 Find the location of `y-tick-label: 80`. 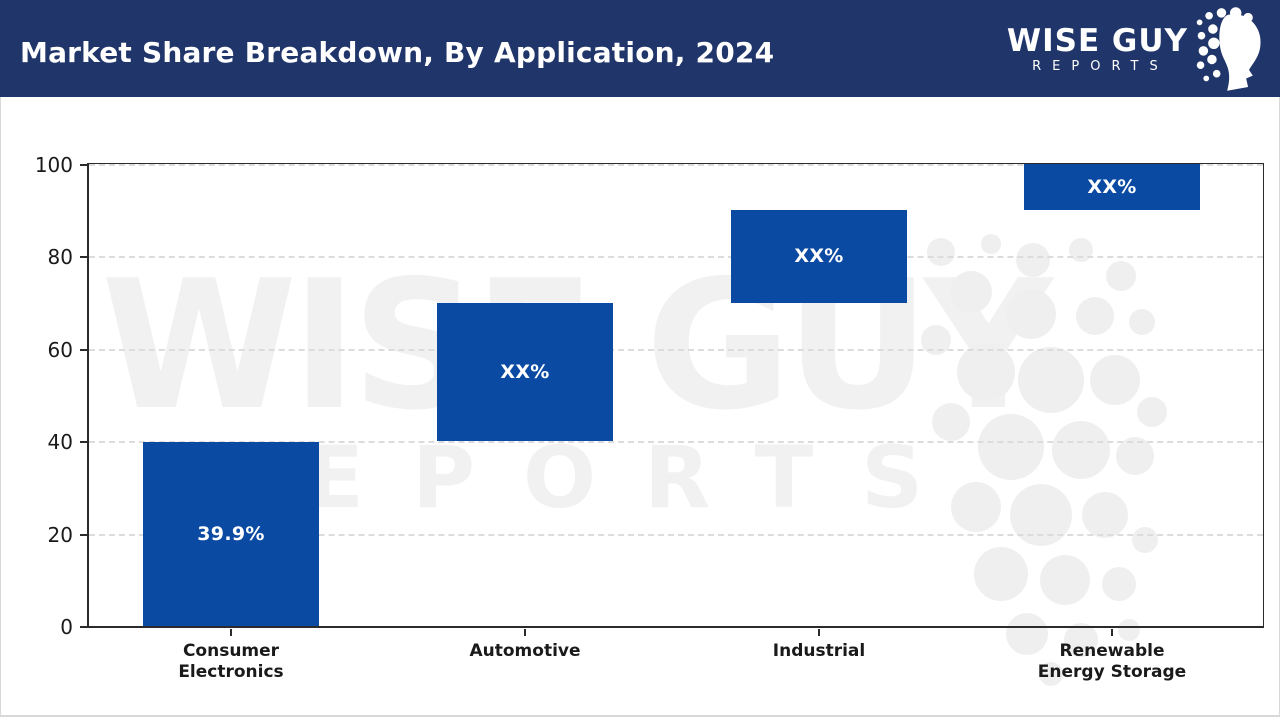

y-tick-label: 80 is located at coordinates (60, 257).